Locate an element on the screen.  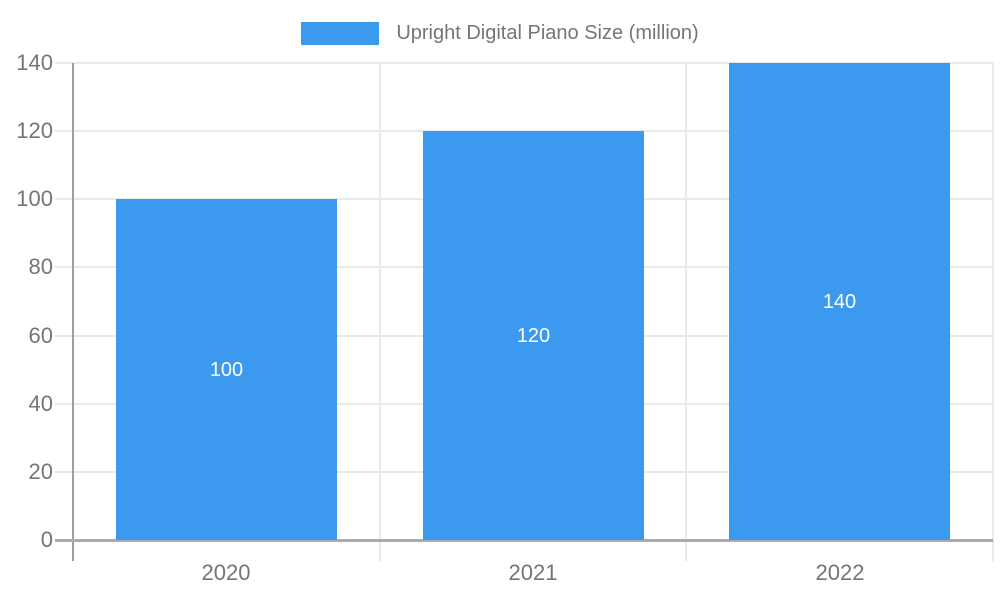
bar-value-label-2020: 100 is located at coordinates (226, 370).